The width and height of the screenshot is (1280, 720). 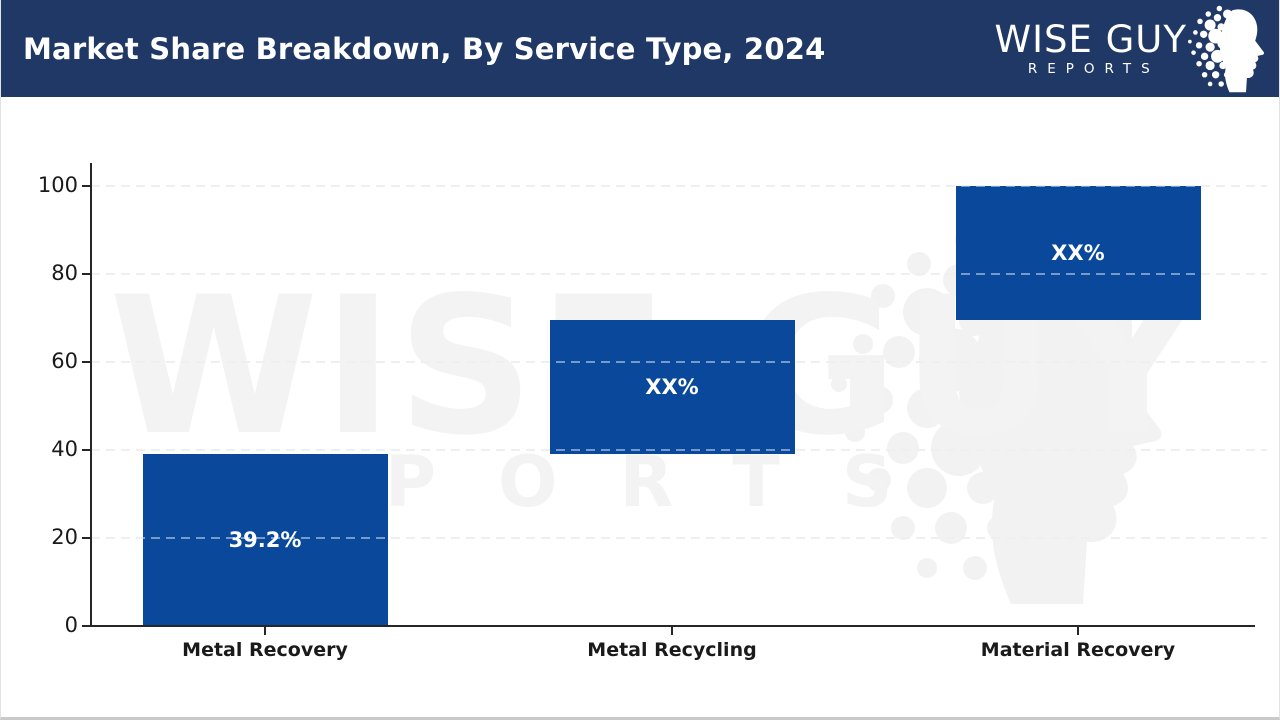 I want to click on bar-value-label: 39.2%, so click(x=265, y=539).